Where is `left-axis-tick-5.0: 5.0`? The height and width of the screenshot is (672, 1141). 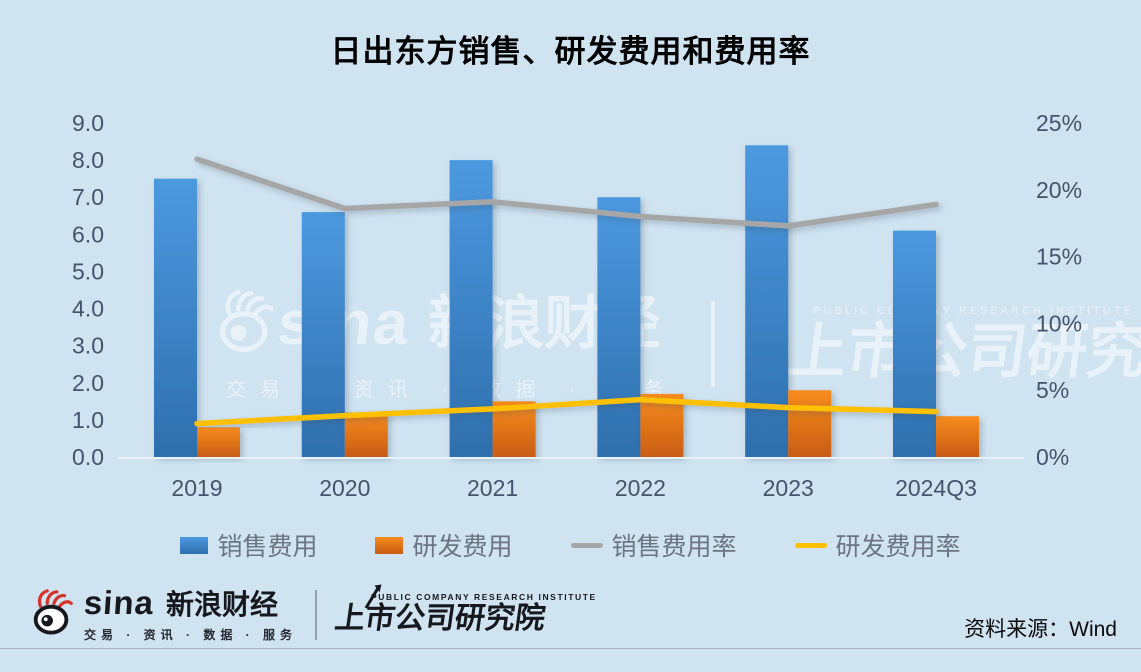
left-axis-tick-5.0: 5.0 is located at coordinates (88, 271).